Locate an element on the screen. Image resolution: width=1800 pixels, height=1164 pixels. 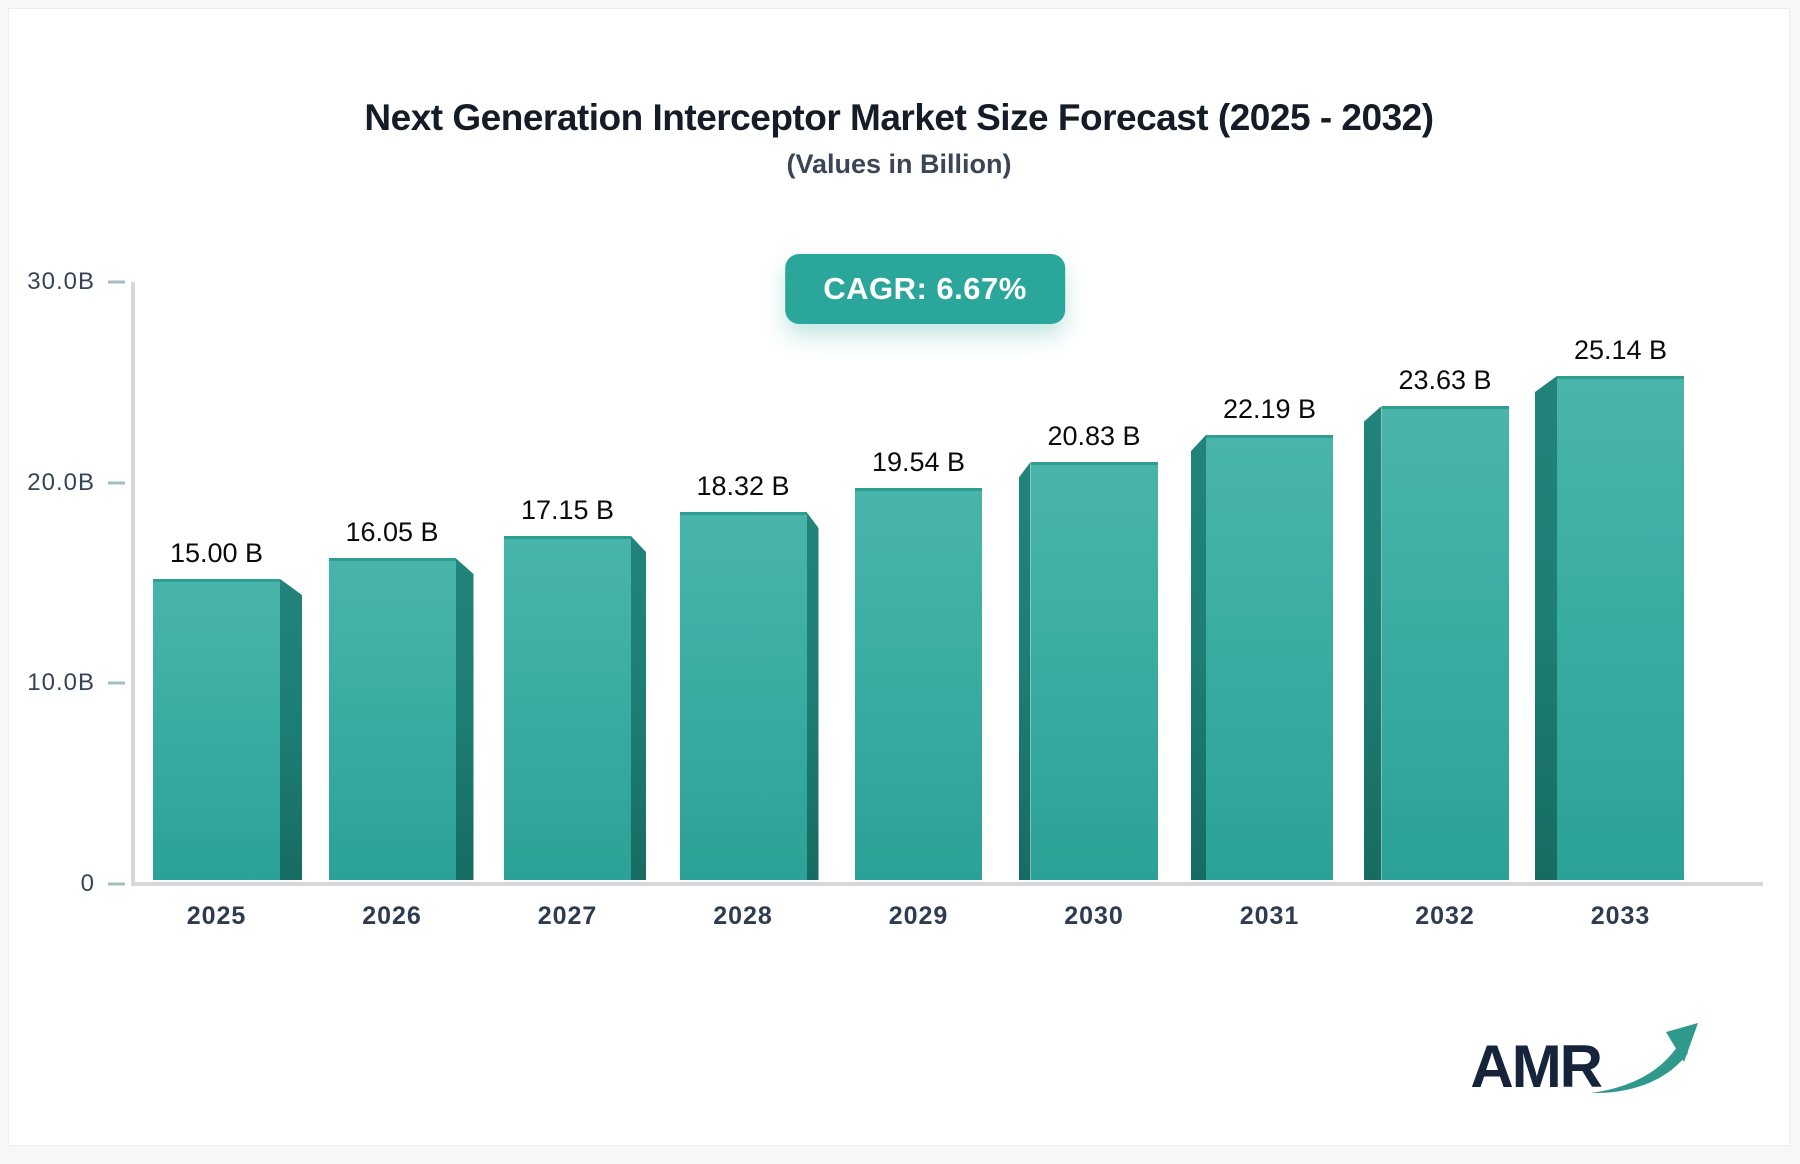
bar-column-2028: 18.32 B 2028 is located at coordinates (749, 700).